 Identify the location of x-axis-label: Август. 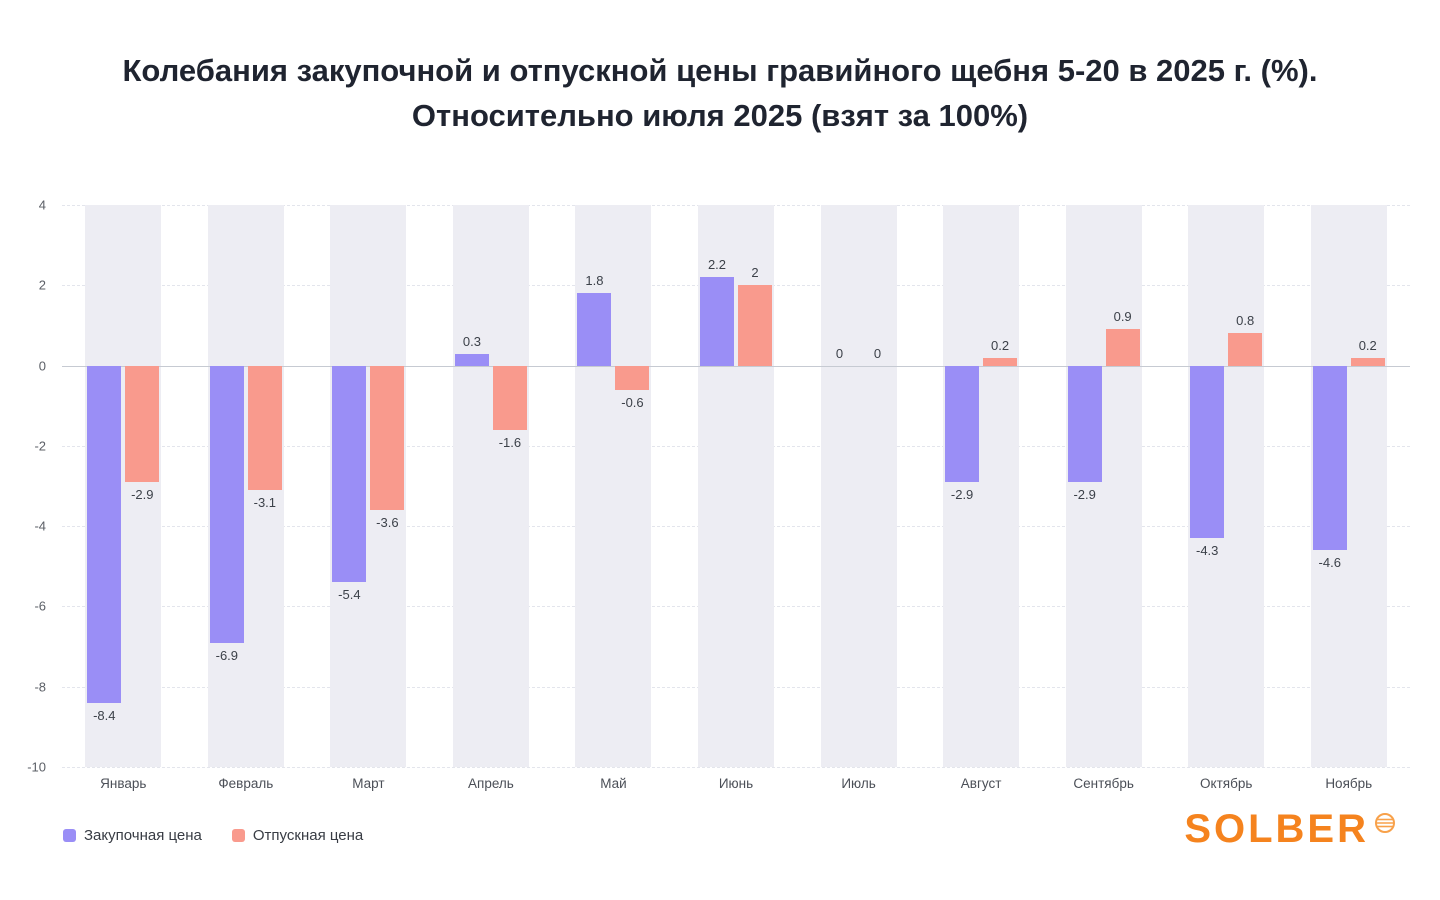
(981, 783).